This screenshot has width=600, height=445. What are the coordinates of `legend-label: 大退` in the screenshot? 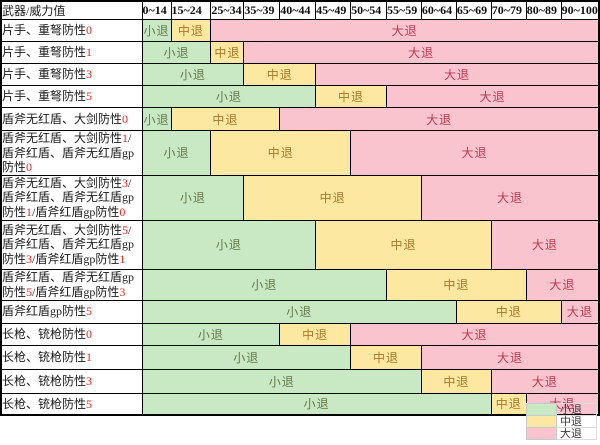 It's located at (577, 433).